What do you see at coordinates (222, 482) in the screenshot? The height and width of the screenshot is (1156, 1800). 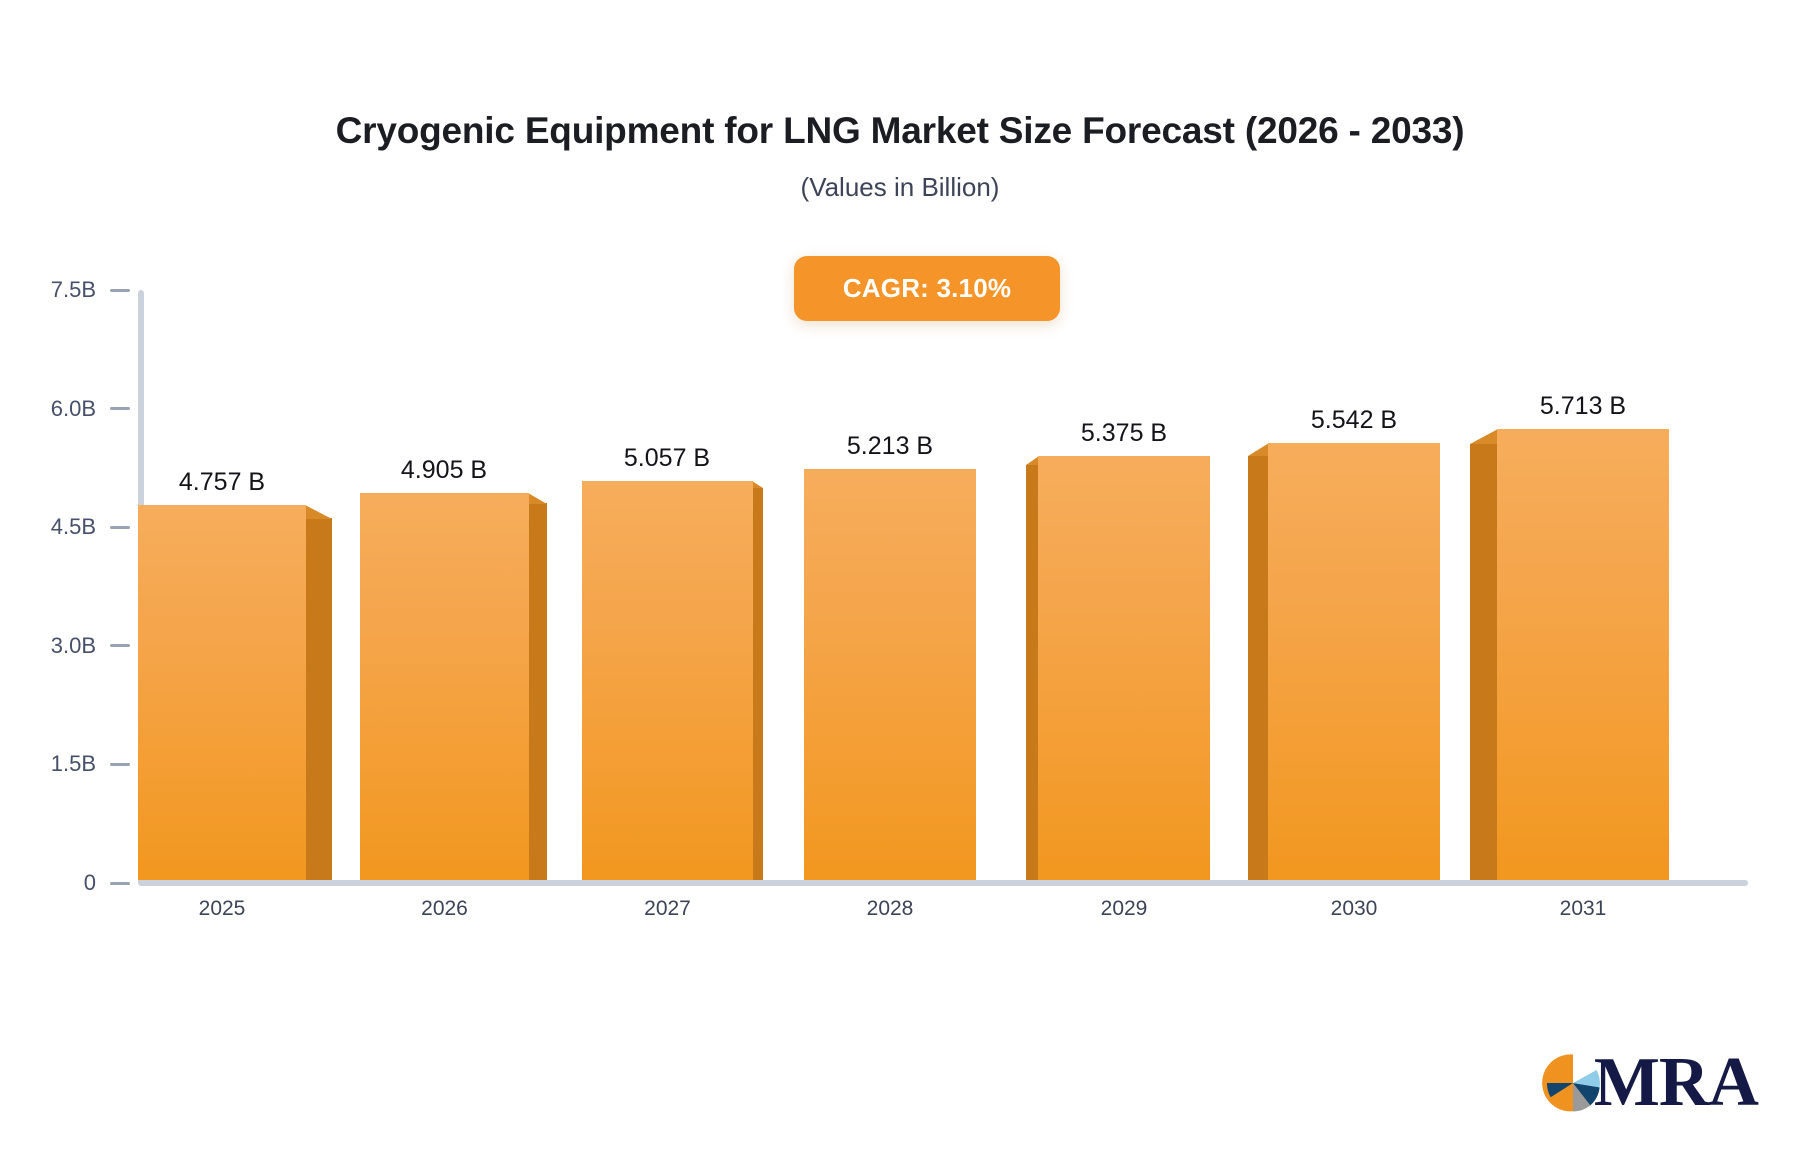 I see `bar-value-label: 4.757 B` at bounding box center [222, 482].